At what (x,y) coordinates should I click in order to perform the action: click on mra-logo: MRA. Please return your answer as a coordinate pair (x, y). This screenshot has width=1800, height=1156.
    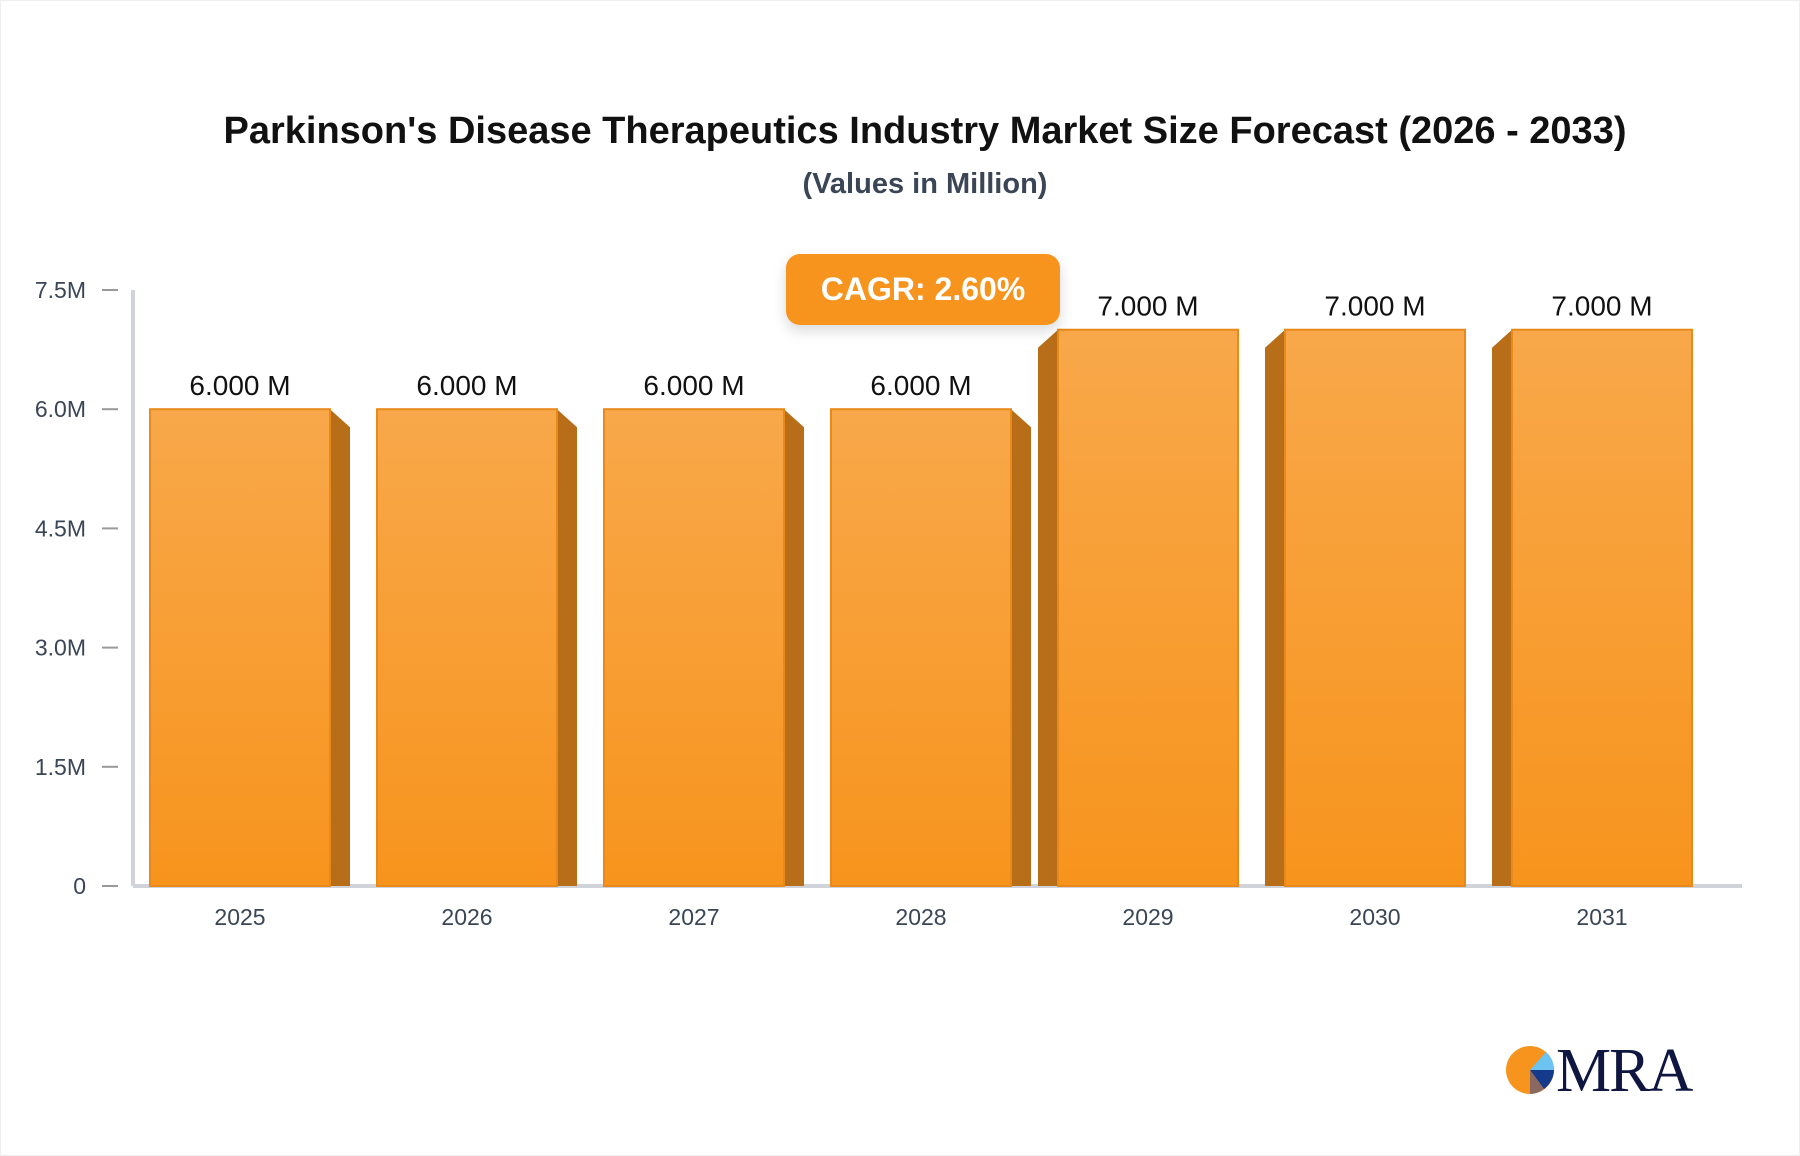
    Looking at the image, I should click on (1599, 1071).